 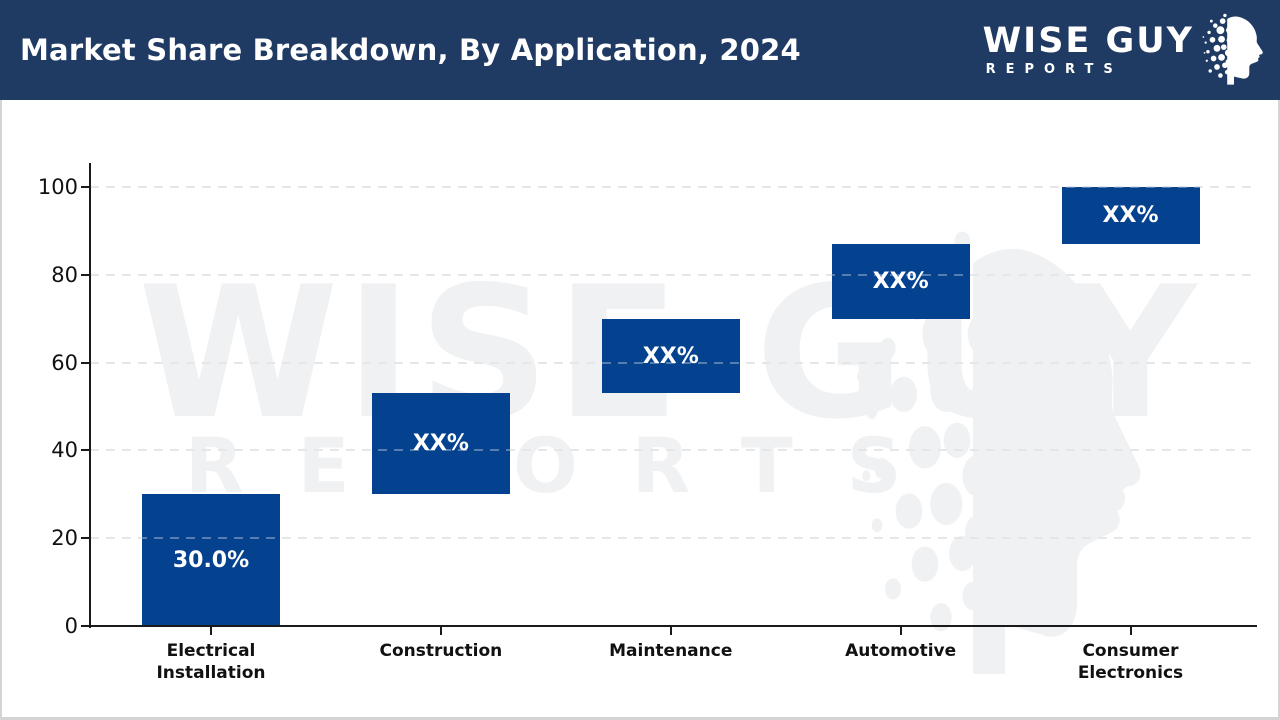 What do you see at coordinates (64, 538) in the screenshot?
I see `y-tick-label: 20` at bounding box center [64, 538].